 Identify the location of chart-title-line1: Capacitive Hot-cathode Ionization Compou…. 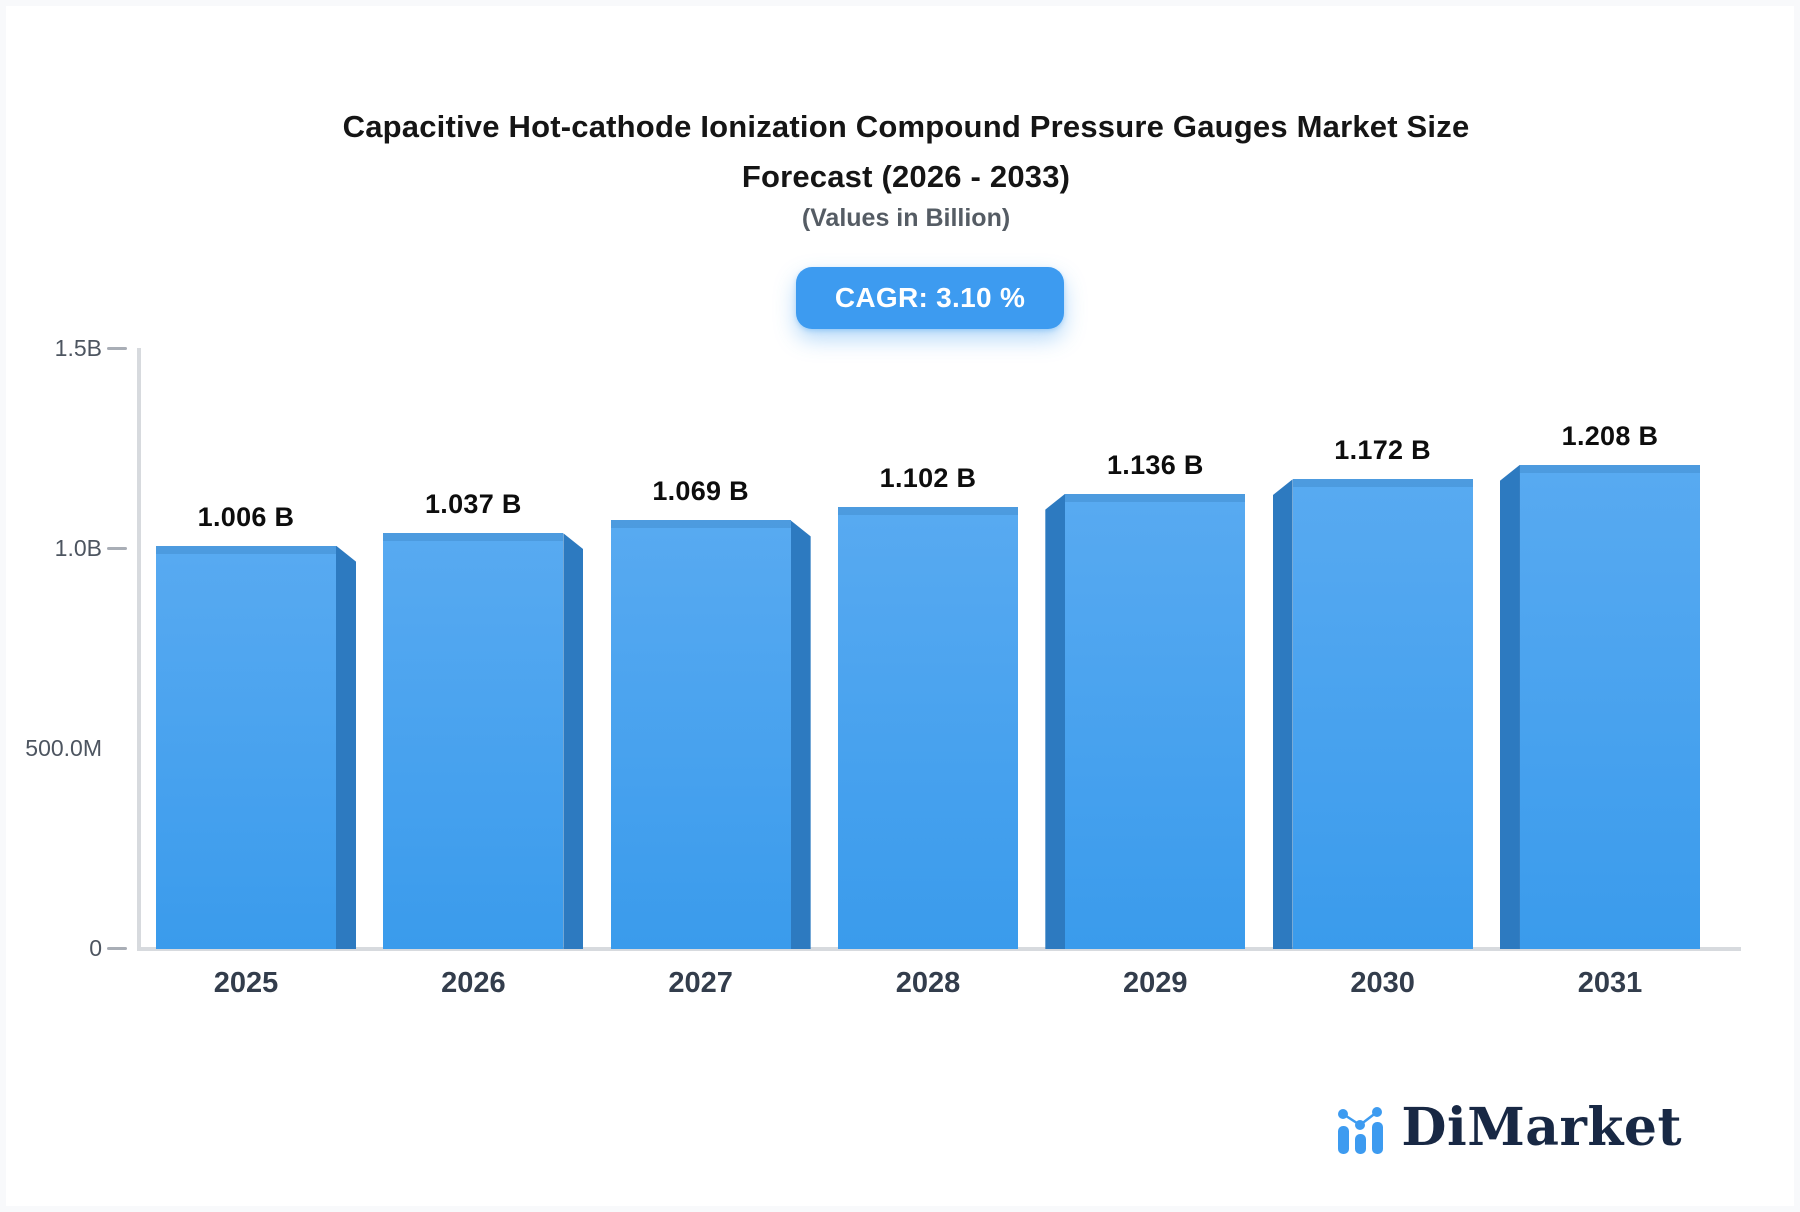
(906, 126).